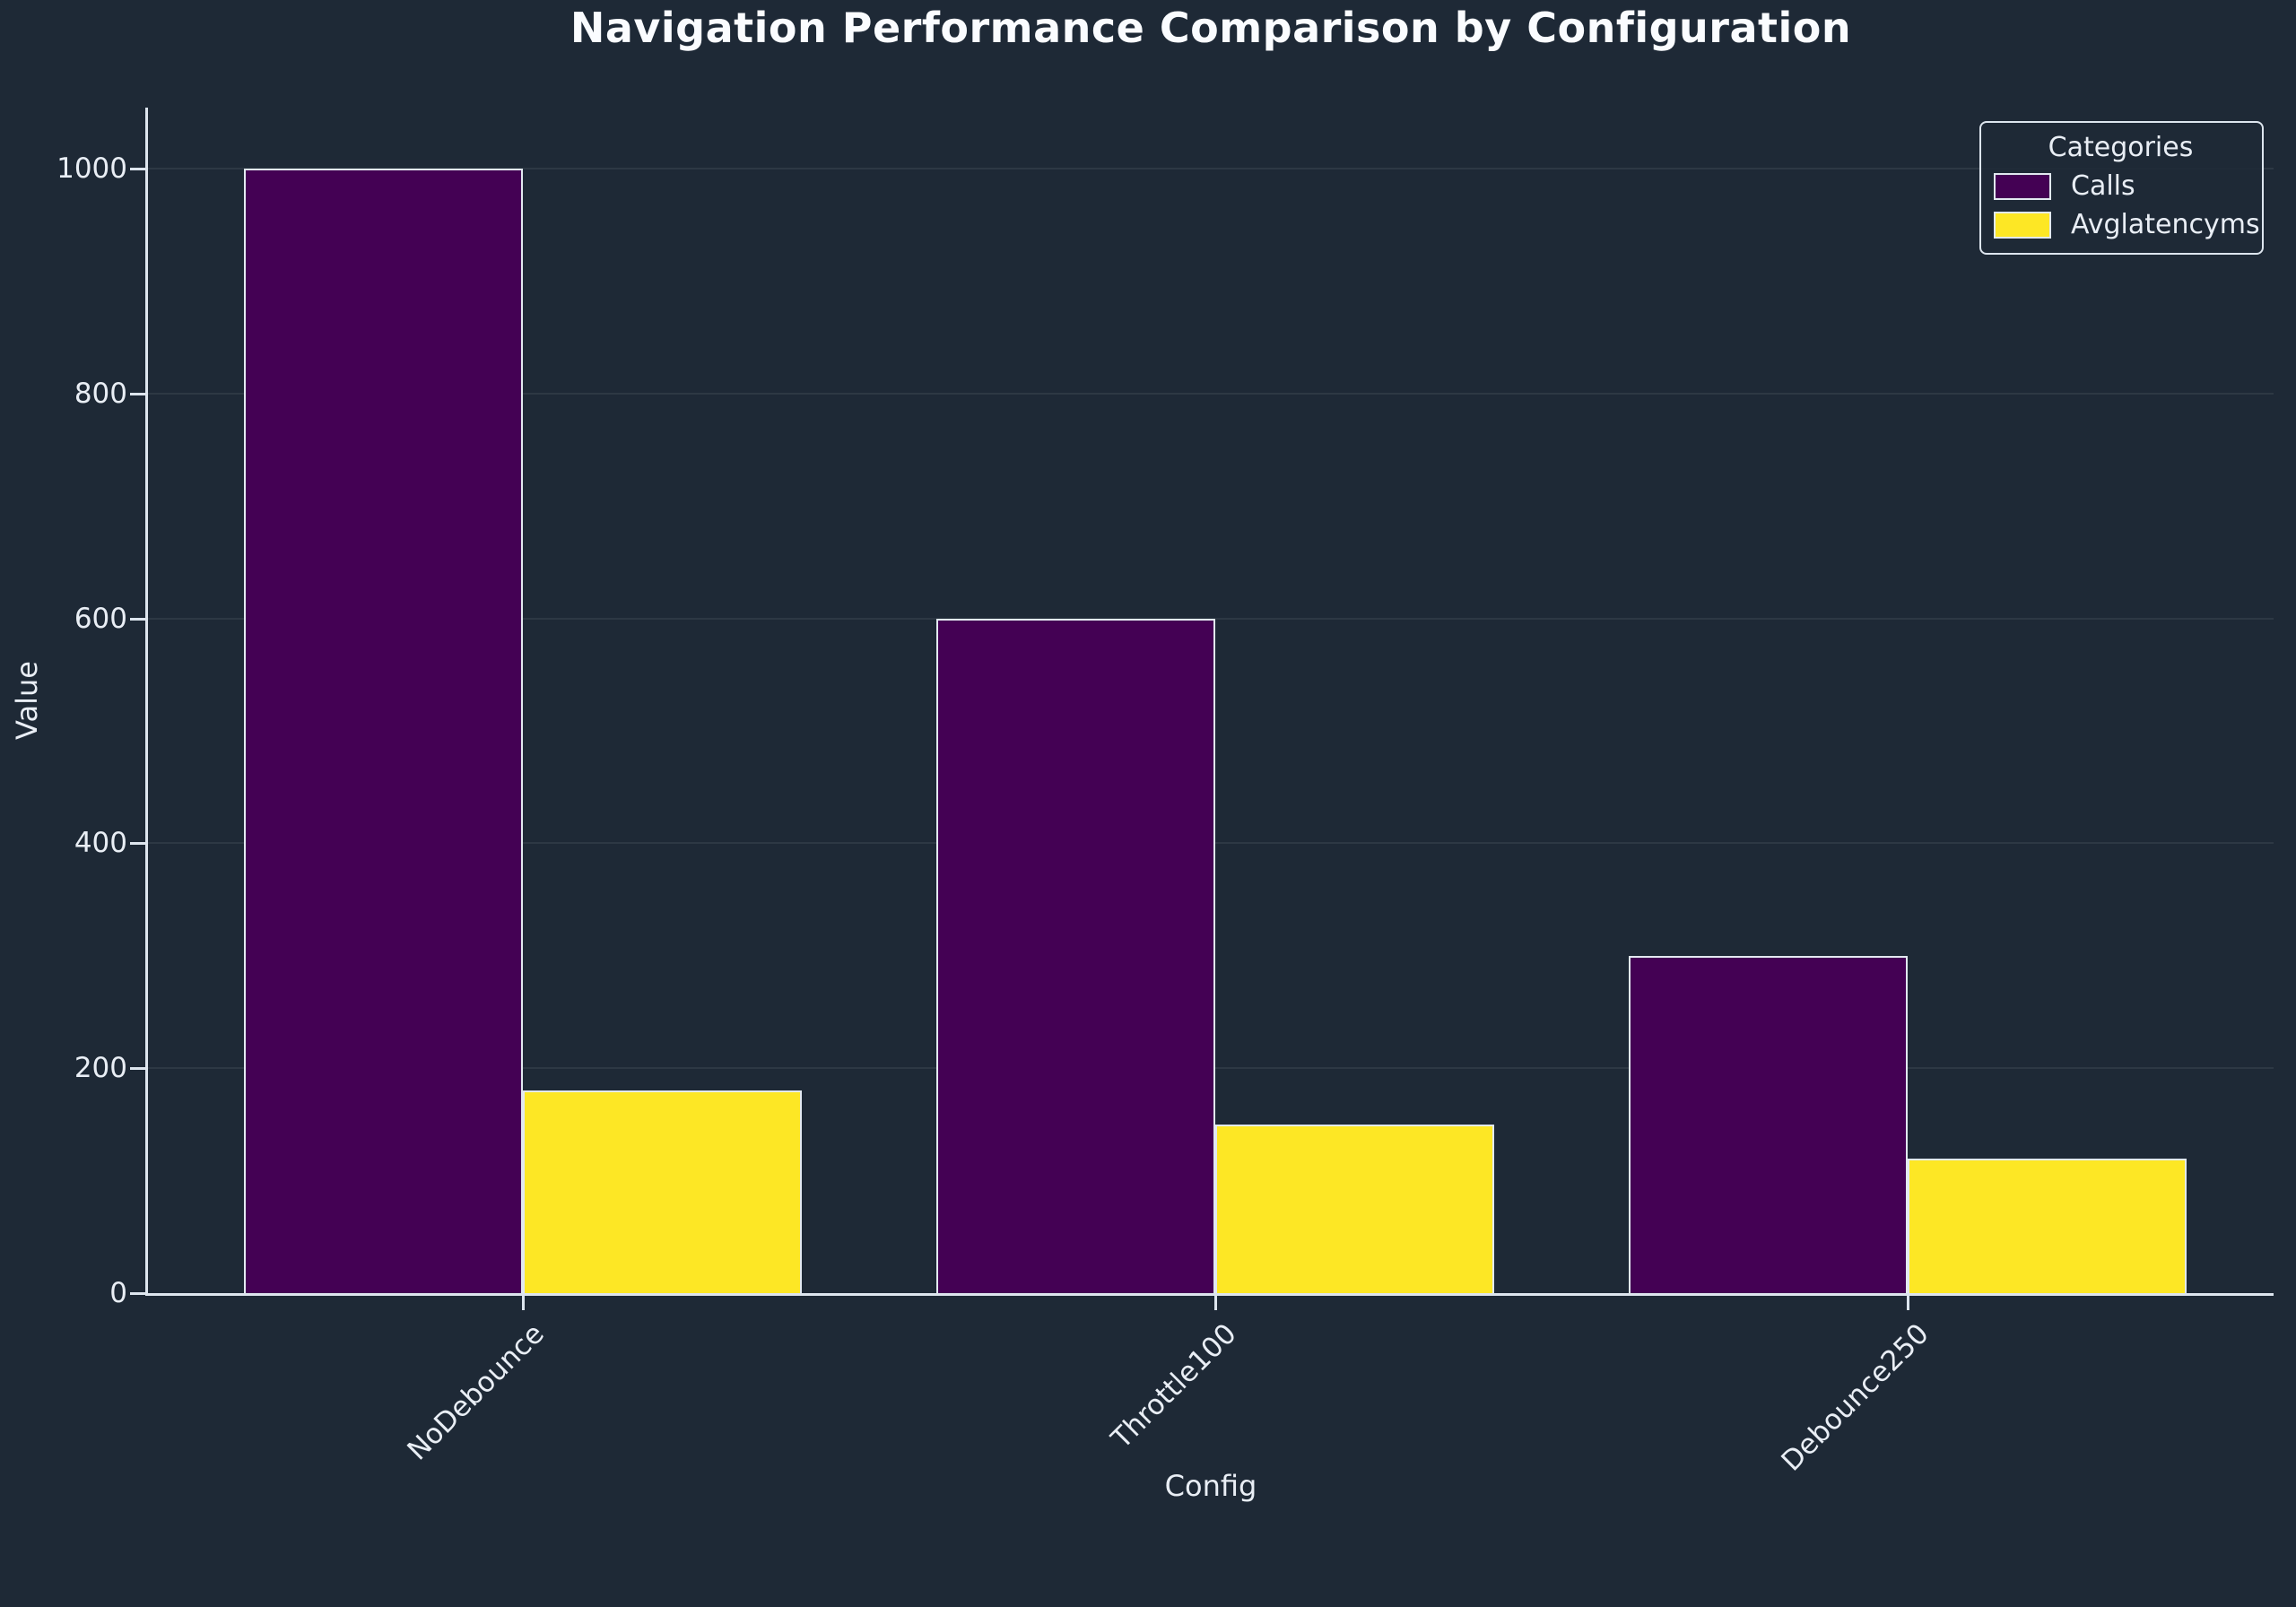  What do you see at coordinates (2121, 148) in the screenshot?
I see `legend-title: Categories` at bounding box center [2121, 148].